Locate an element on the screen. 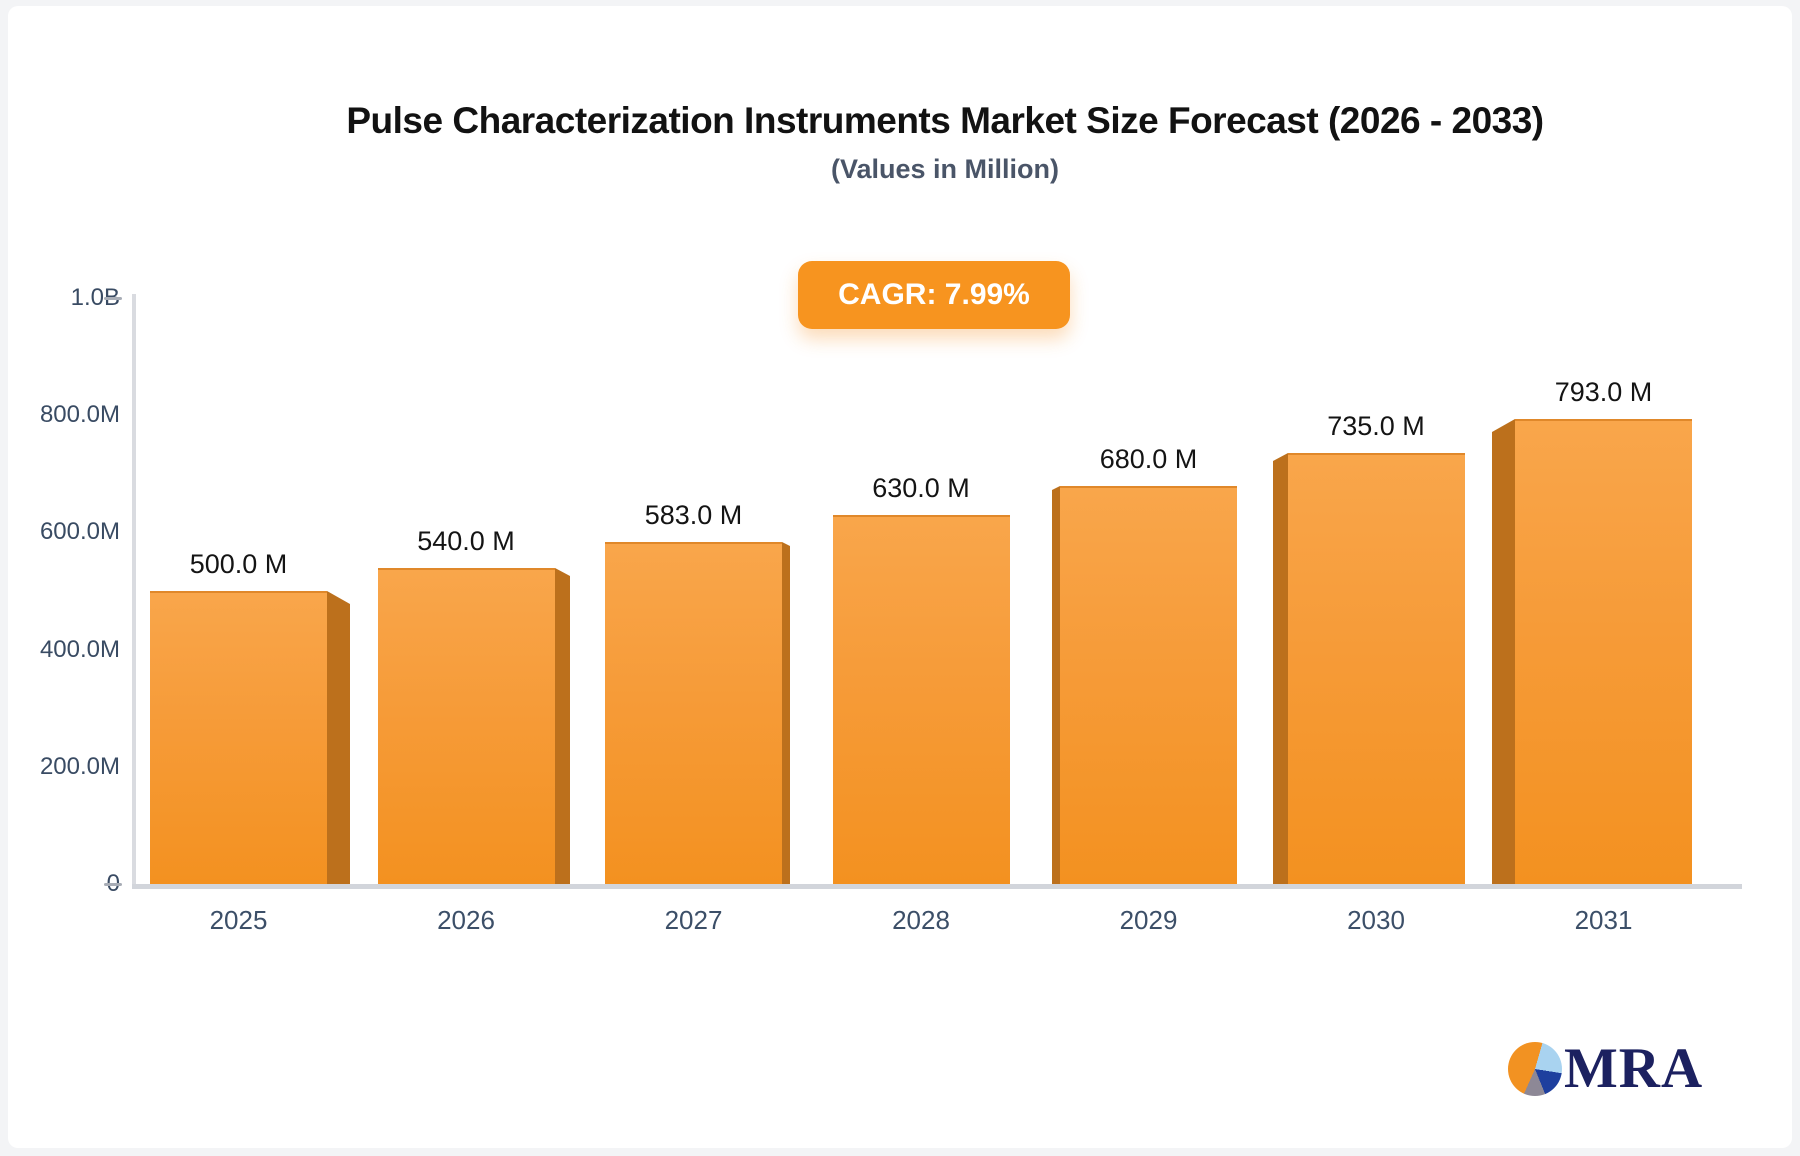  bar-2028 is located at coordinates (921, 699).